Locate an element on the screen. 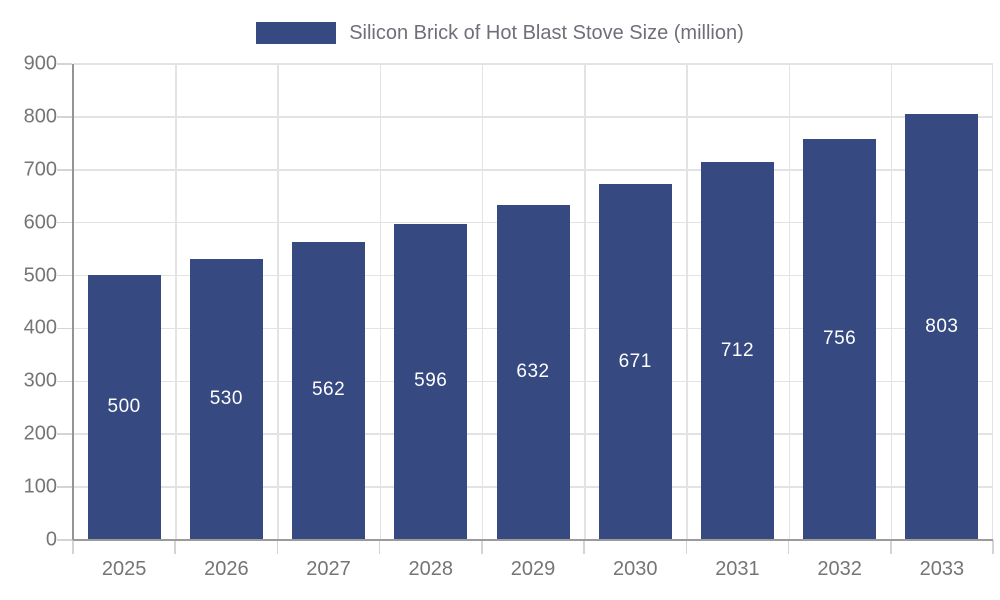  x-axis-tick-label: 2032 is located at coordinates (839, 569).